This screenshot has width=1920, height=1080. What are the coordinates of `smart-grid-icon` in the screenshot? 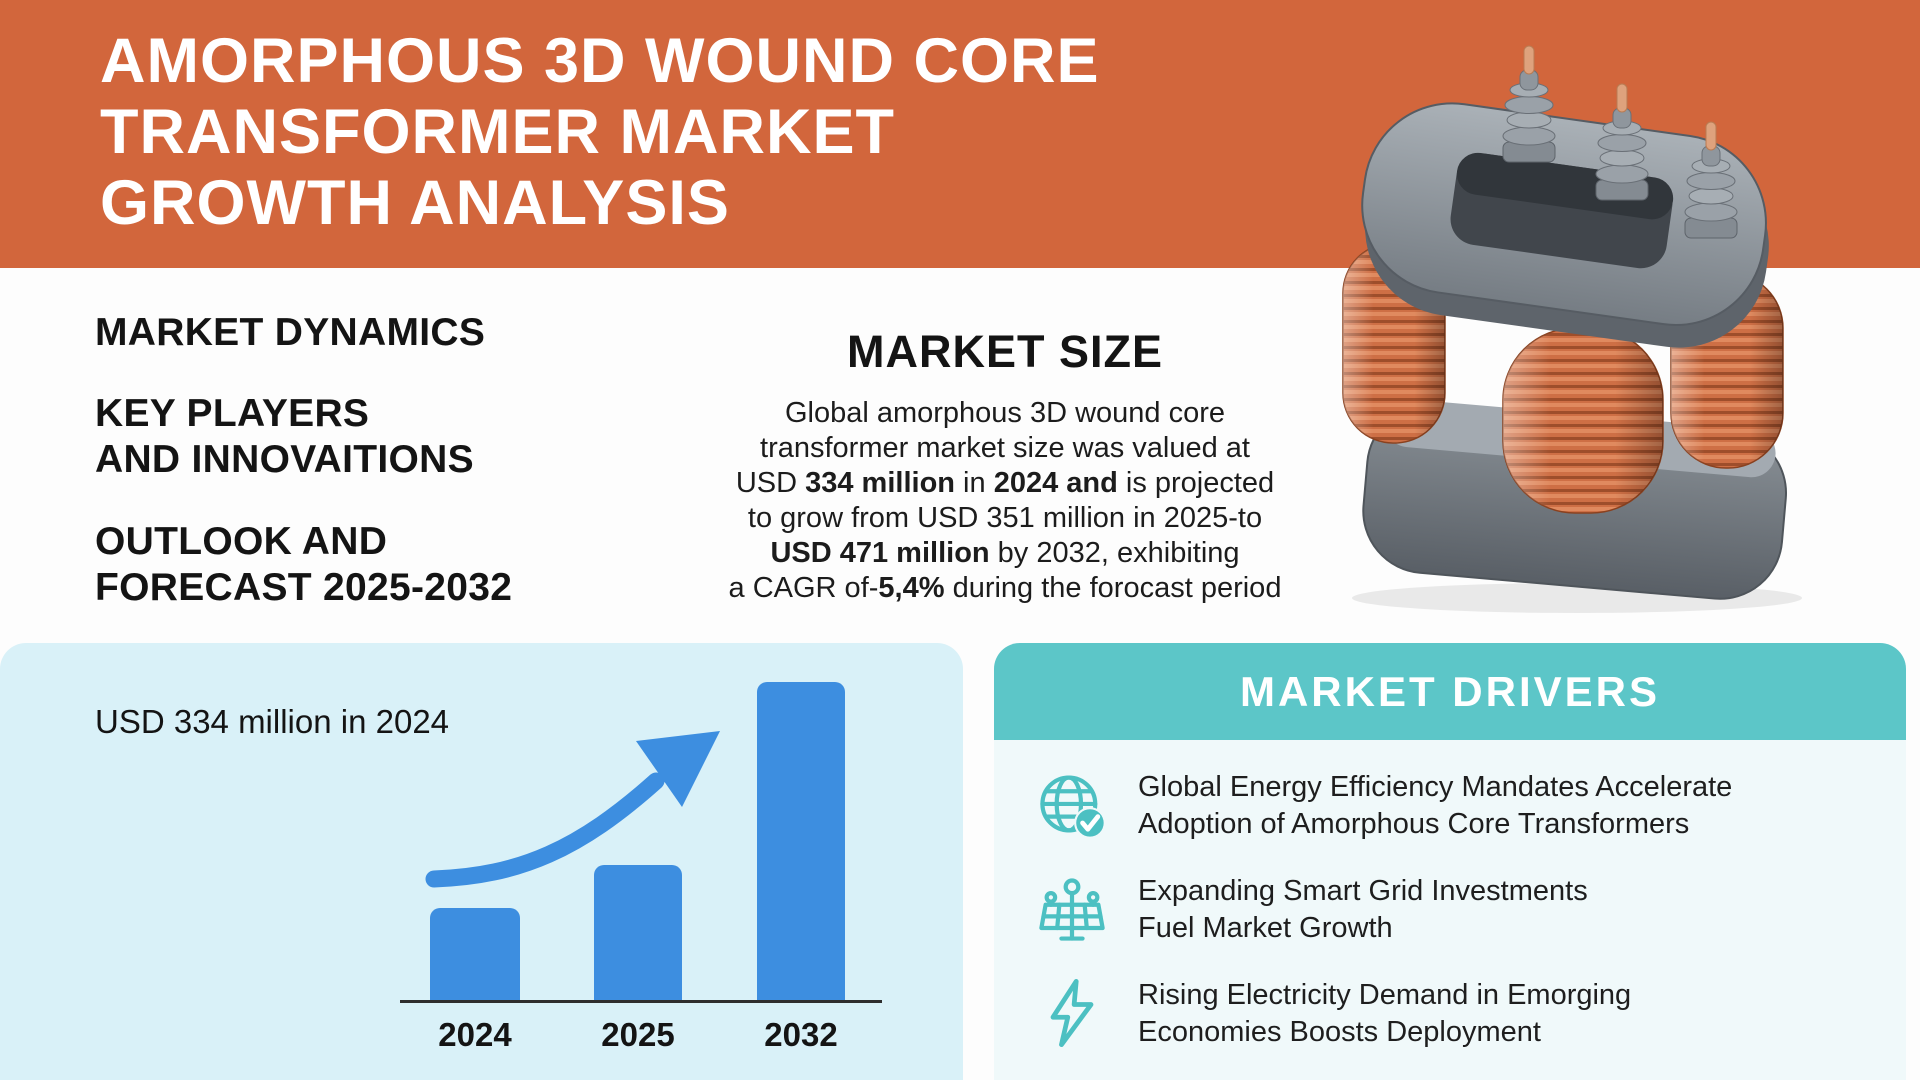 It's located at (1072, 909).